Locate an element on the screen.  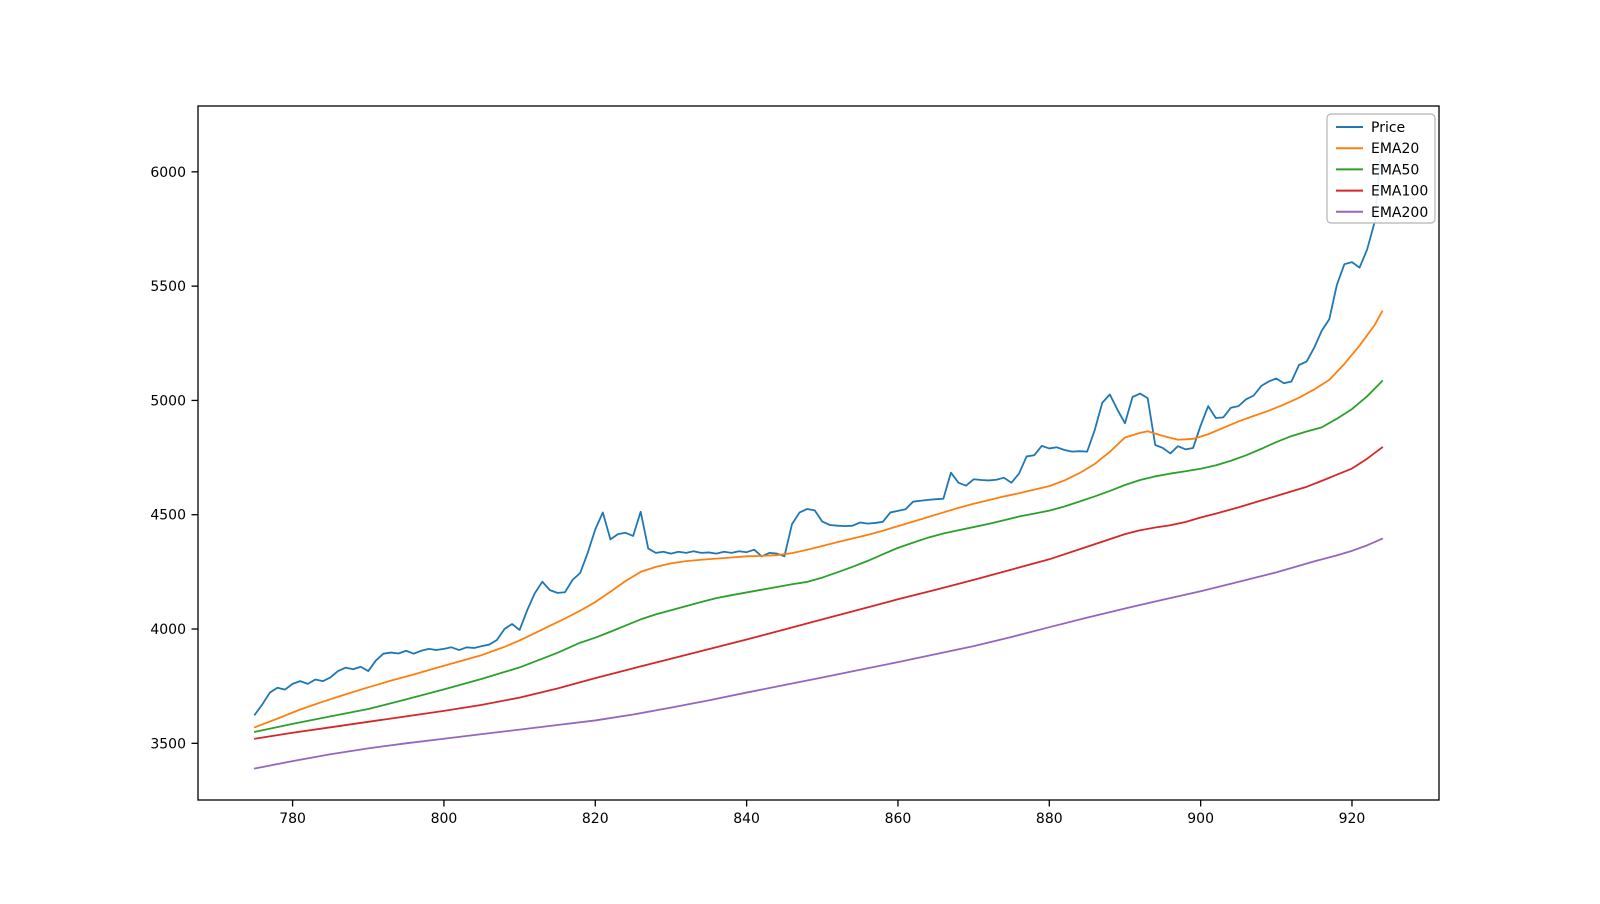
x-tick-label: 900 is located at coordinates (1200, 819).